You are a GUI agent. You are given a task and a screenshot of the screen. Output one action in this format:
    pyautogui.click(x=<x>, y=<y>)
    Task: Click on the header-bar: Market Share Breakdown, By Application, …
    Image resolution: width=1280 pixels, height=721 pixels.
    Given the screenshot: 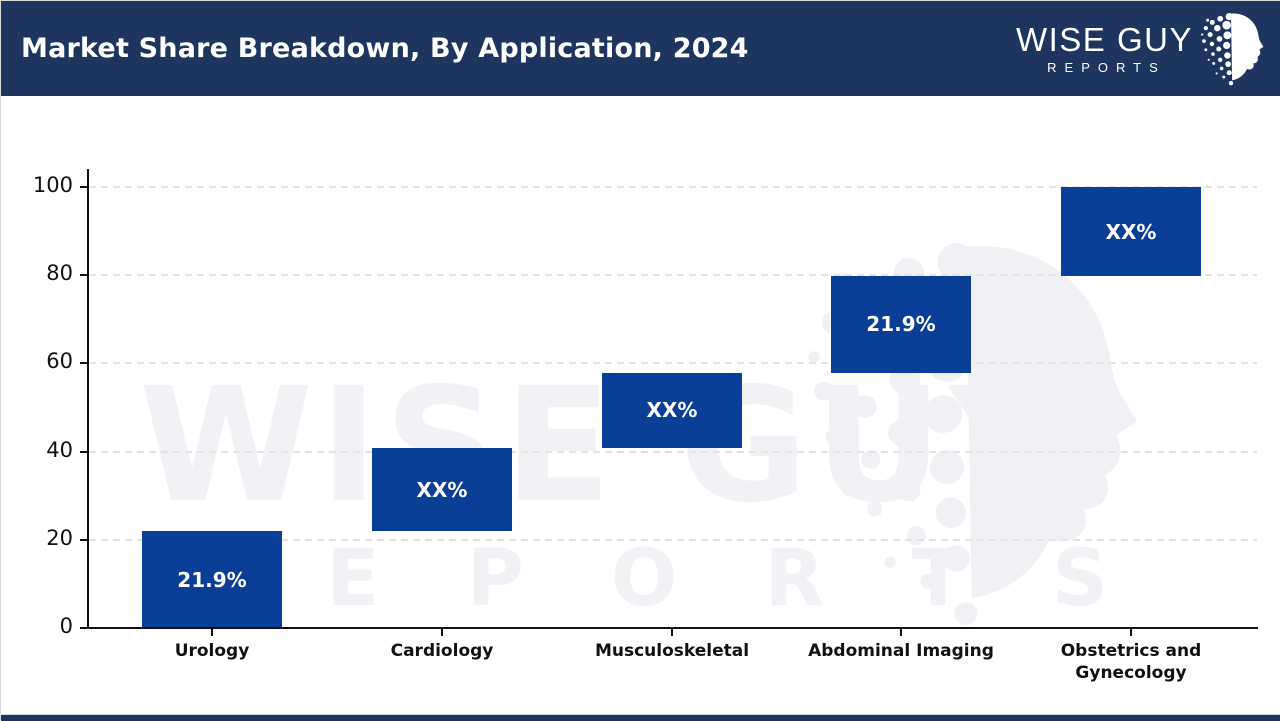 What is the action you would take?
    pyautogui.click(x=640, y=48)
    